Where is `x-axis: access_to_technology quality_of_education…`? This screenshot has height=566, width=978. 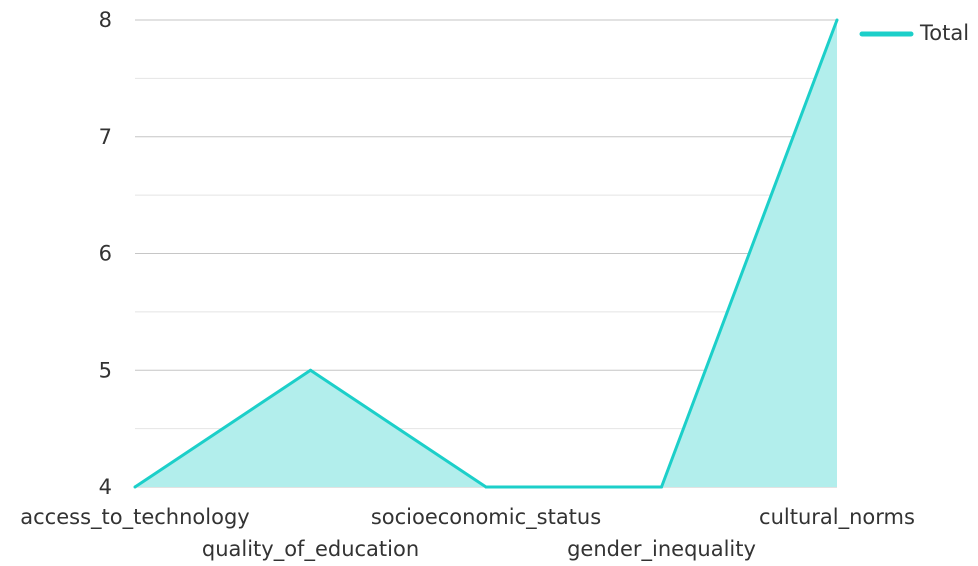
x-axis: access_to_technology quality_of_education… is located at coordinates (467, 533).